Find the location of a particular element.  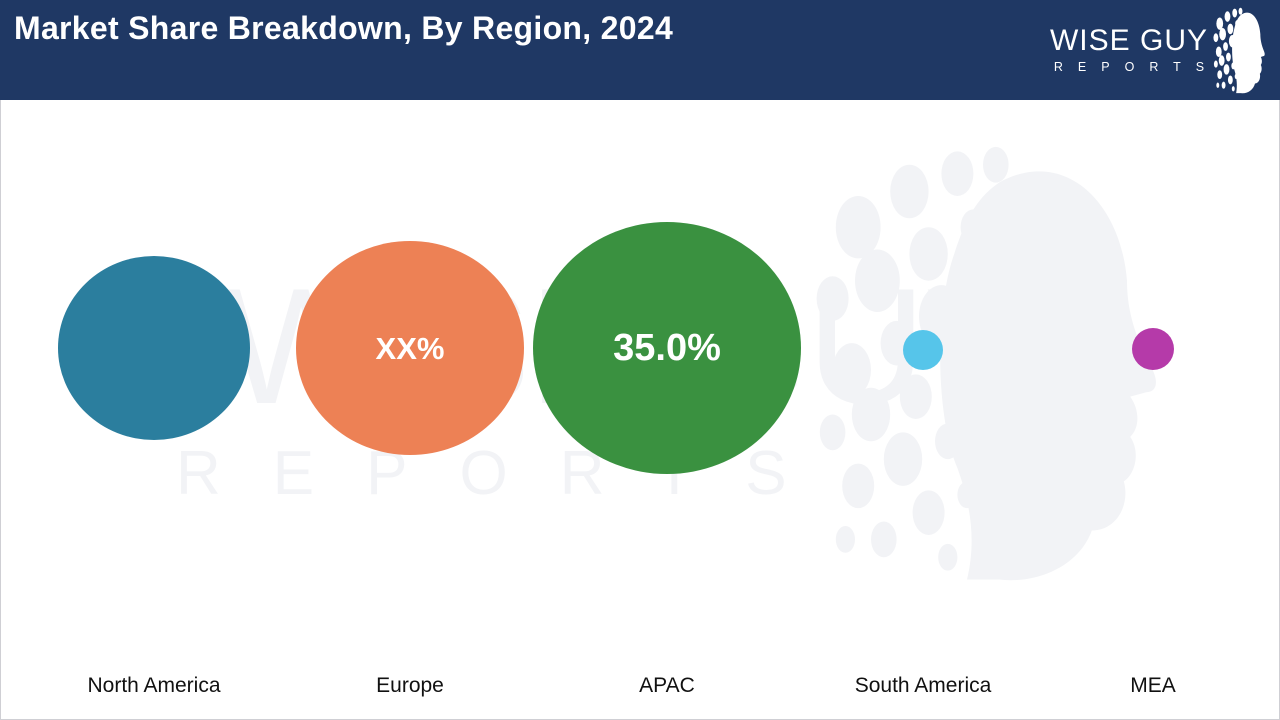

bubble-value-label-apac: 35.0% is located at coordinates (667, 348).